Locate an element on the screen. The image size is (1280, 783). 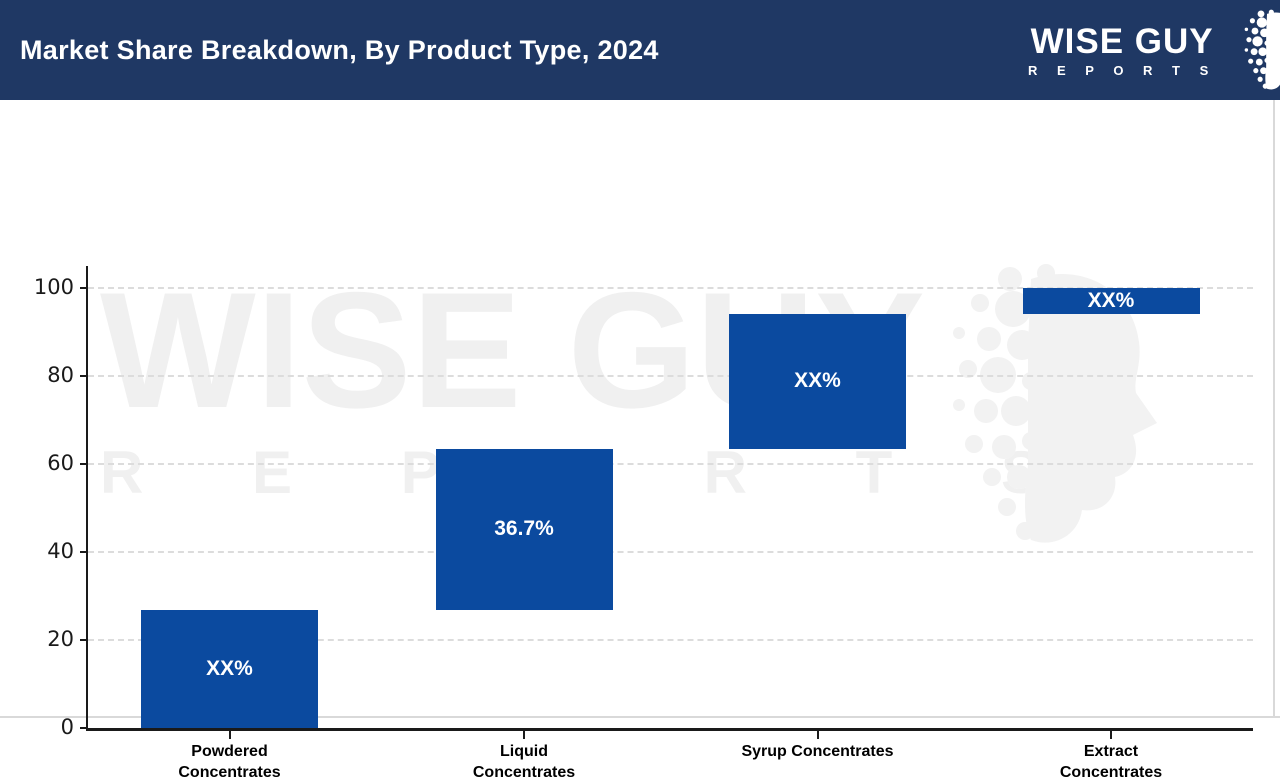
bar-value-label: 36.7% is located at coordinates (524, 529).